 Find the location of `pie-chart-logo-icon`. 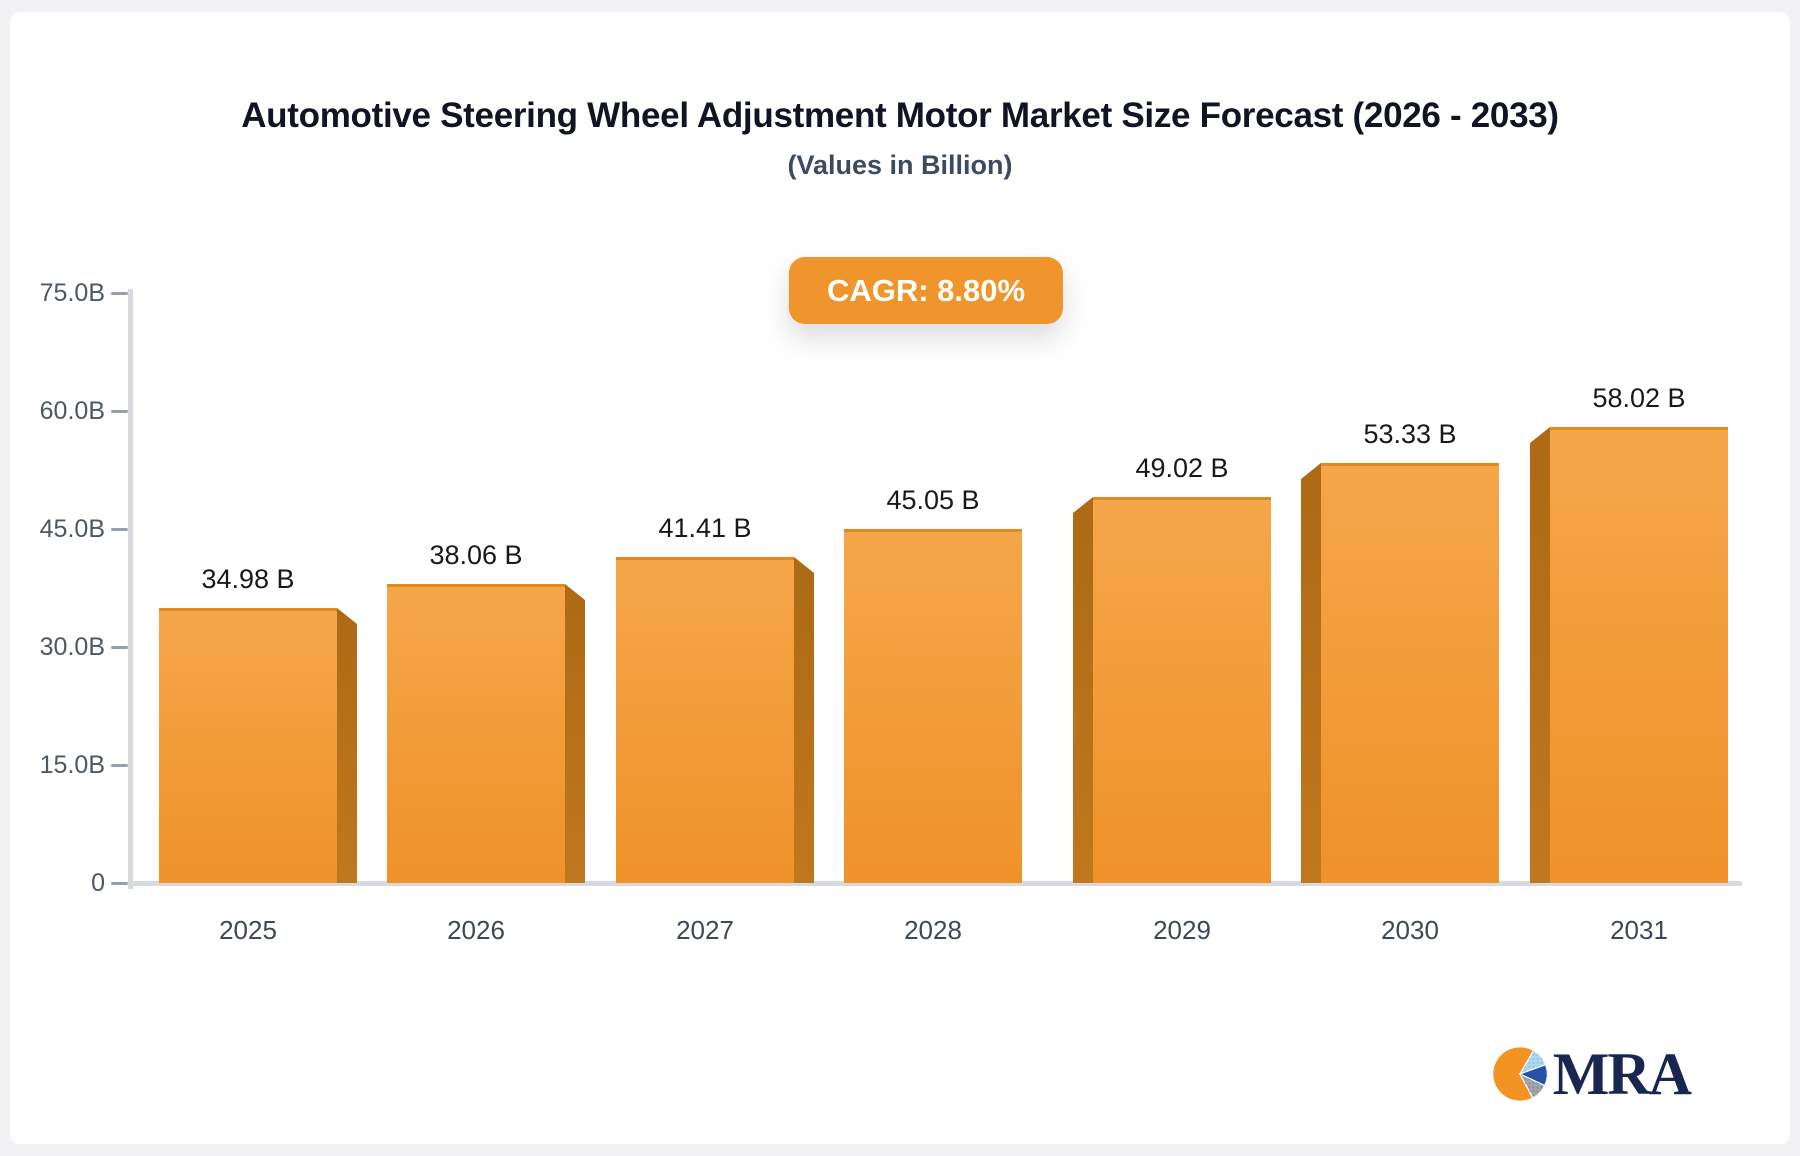

pie-chart-logo-icon is located at coordinates (1519, 1074).